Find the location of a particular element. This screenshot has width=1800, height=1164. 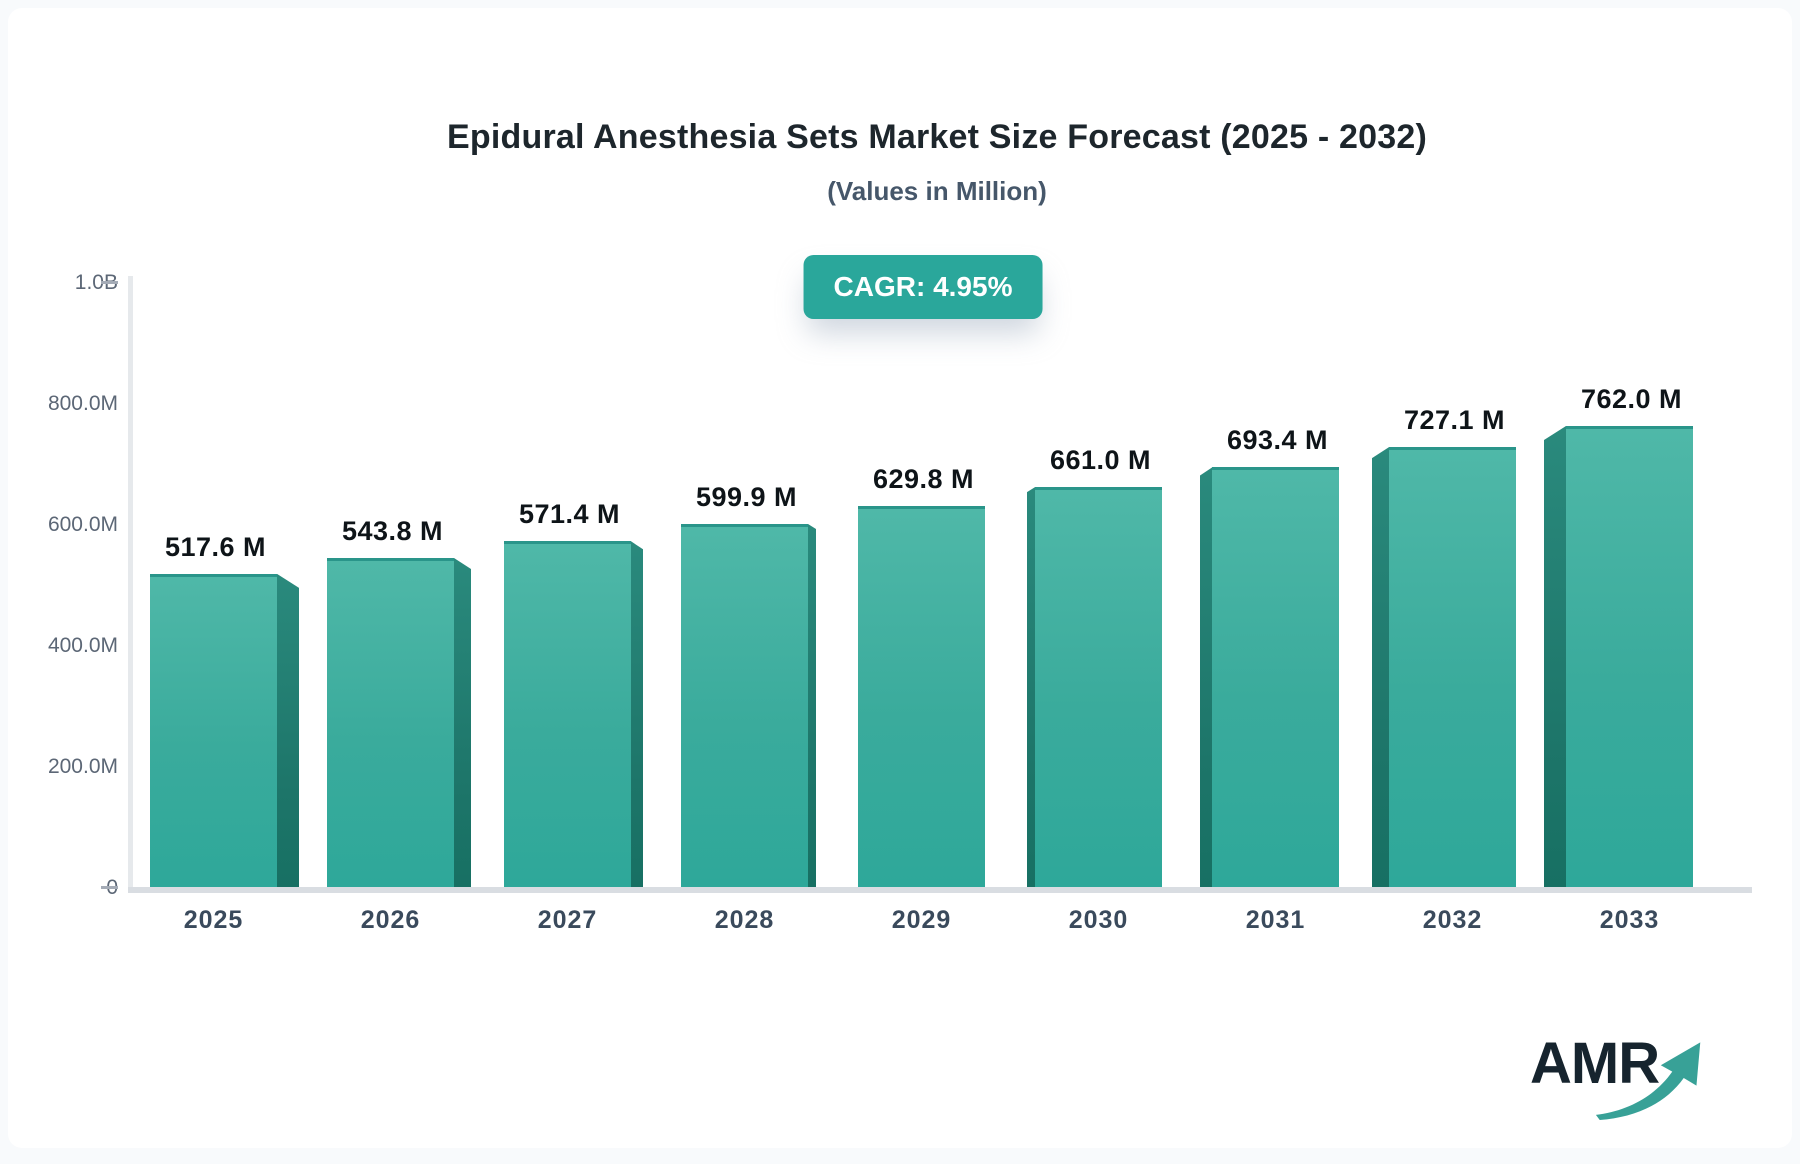

bar-value-label: 727.1 M is located at coordinates (1454, 420).